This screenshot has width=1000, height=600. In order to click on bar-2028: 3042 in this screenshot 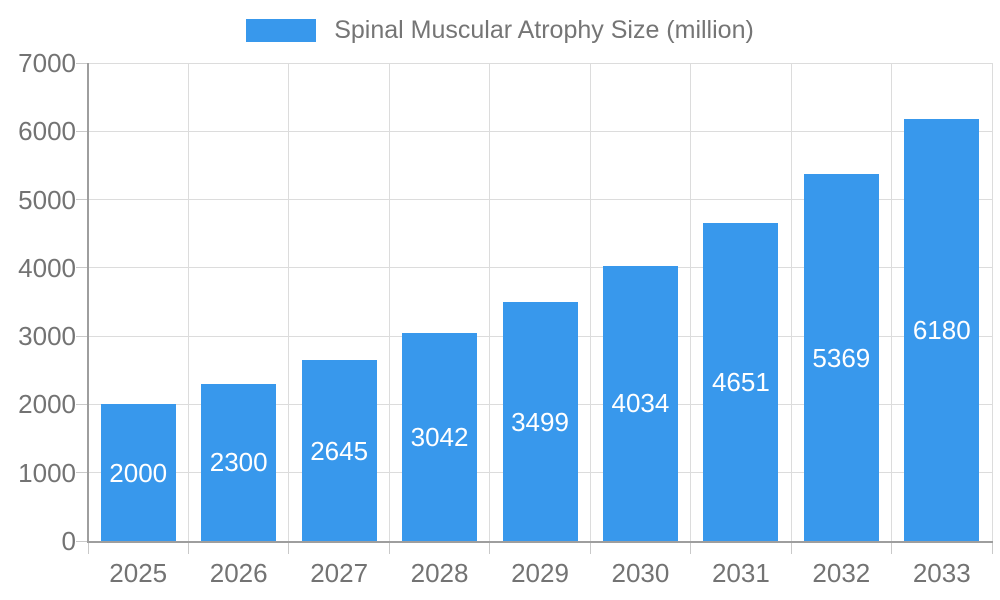, I will do `click(440, 437)`.